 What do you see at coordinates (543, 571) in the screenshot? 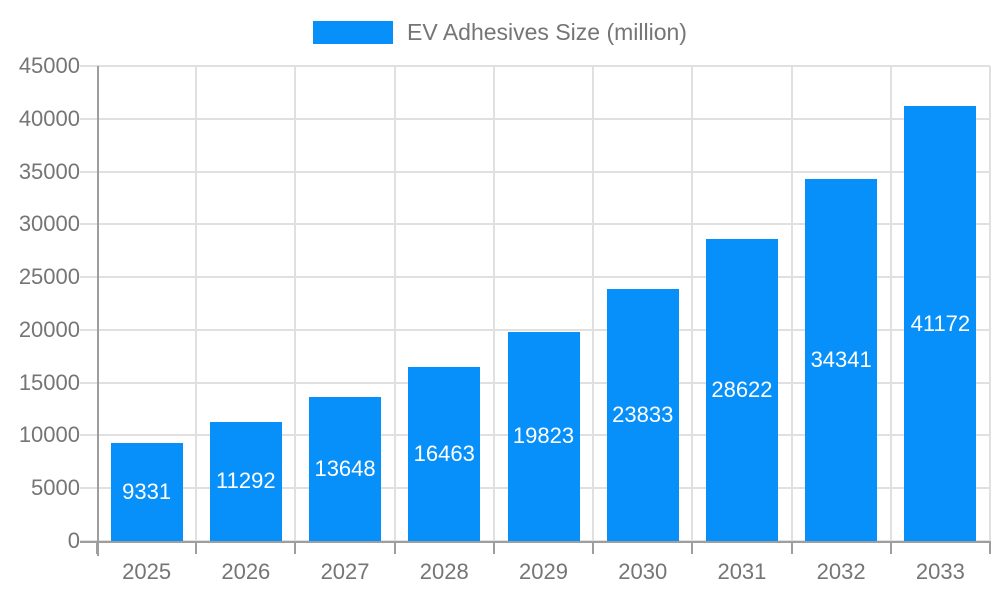
I see `x-tick-label: 2029` at bounding box center [543, 571].